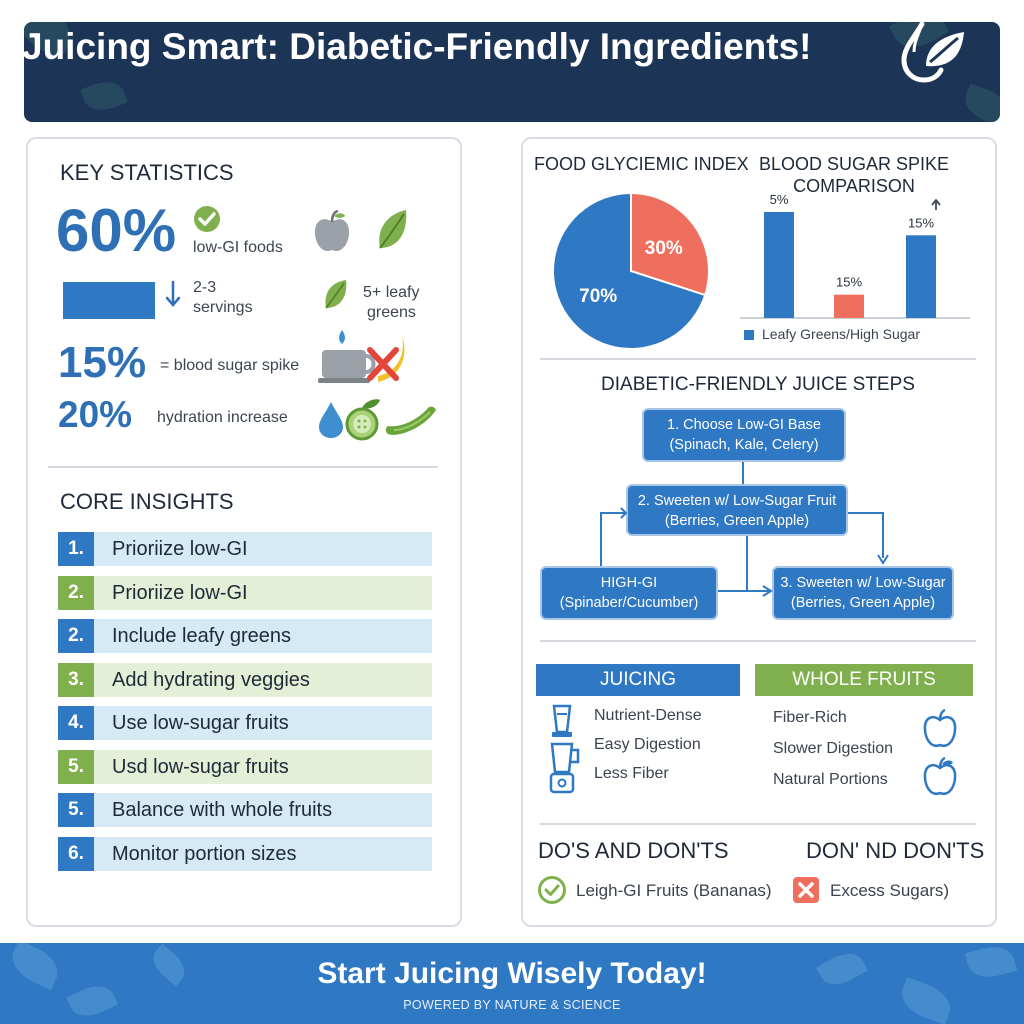 Image resolution: width=1024 pixels, height=1024 pixels. I want to click on arrow-up-icon, so click(936, 204).